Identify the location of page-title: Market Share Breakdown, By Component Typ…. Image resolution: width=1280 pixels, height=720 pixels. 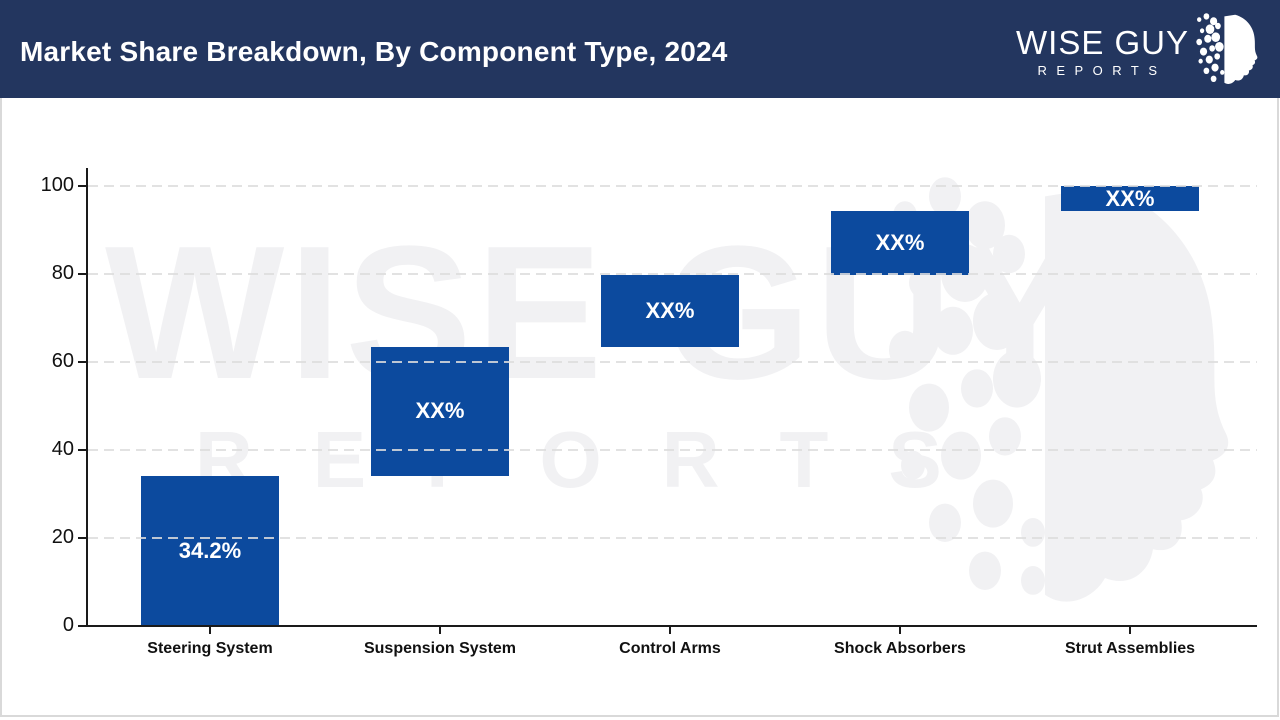
(374, 51).